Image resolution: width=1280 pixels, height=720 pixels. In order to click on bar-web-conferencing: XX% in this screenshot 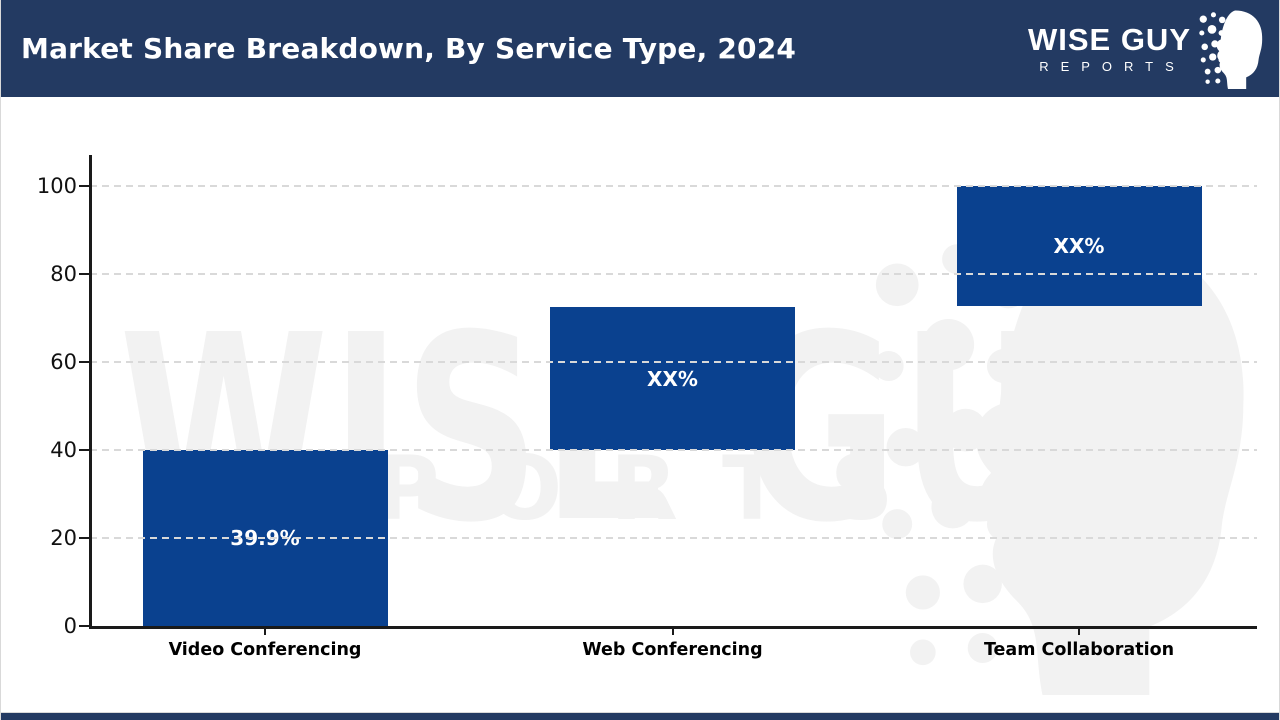, I will do `click(672, 378)`.